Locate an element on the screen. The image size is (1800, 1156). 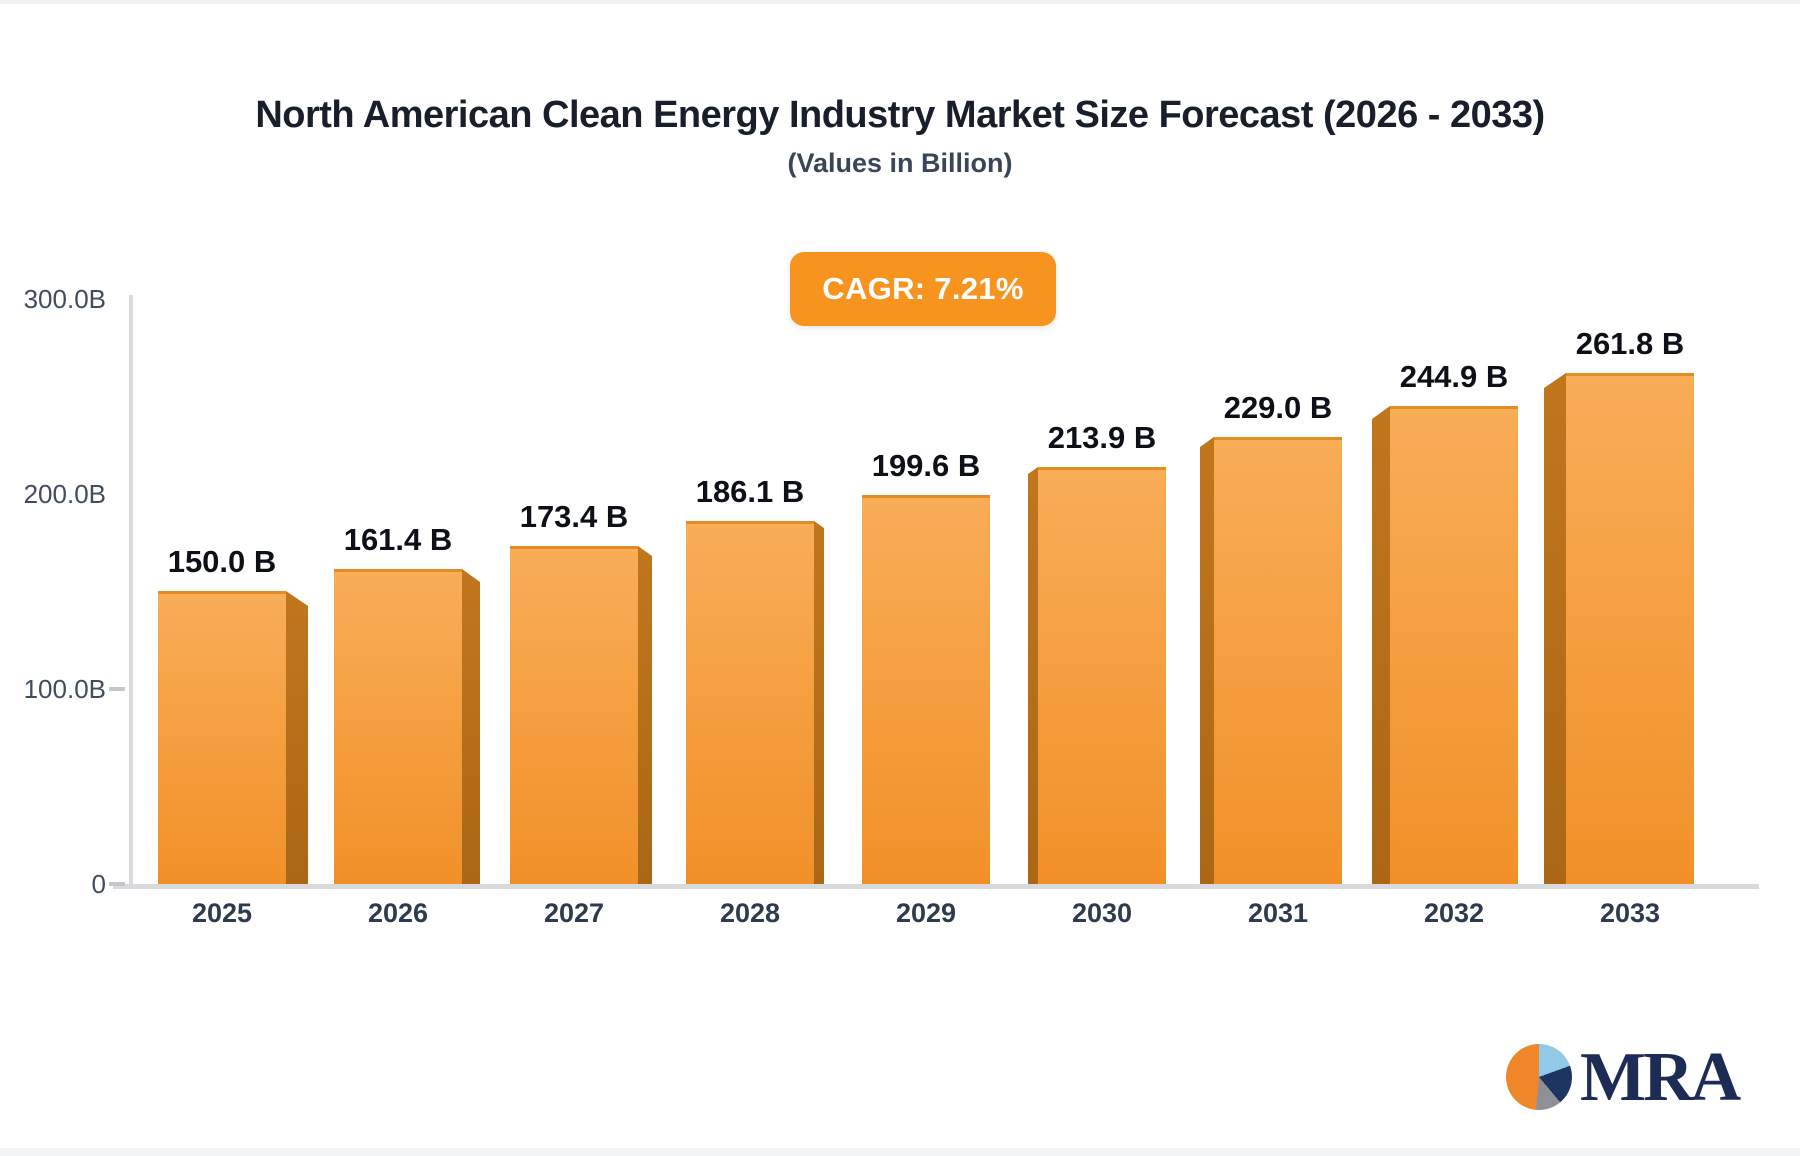
cagr-badge-label: CAGR: 7.21% is located at coordinates (923, 288).